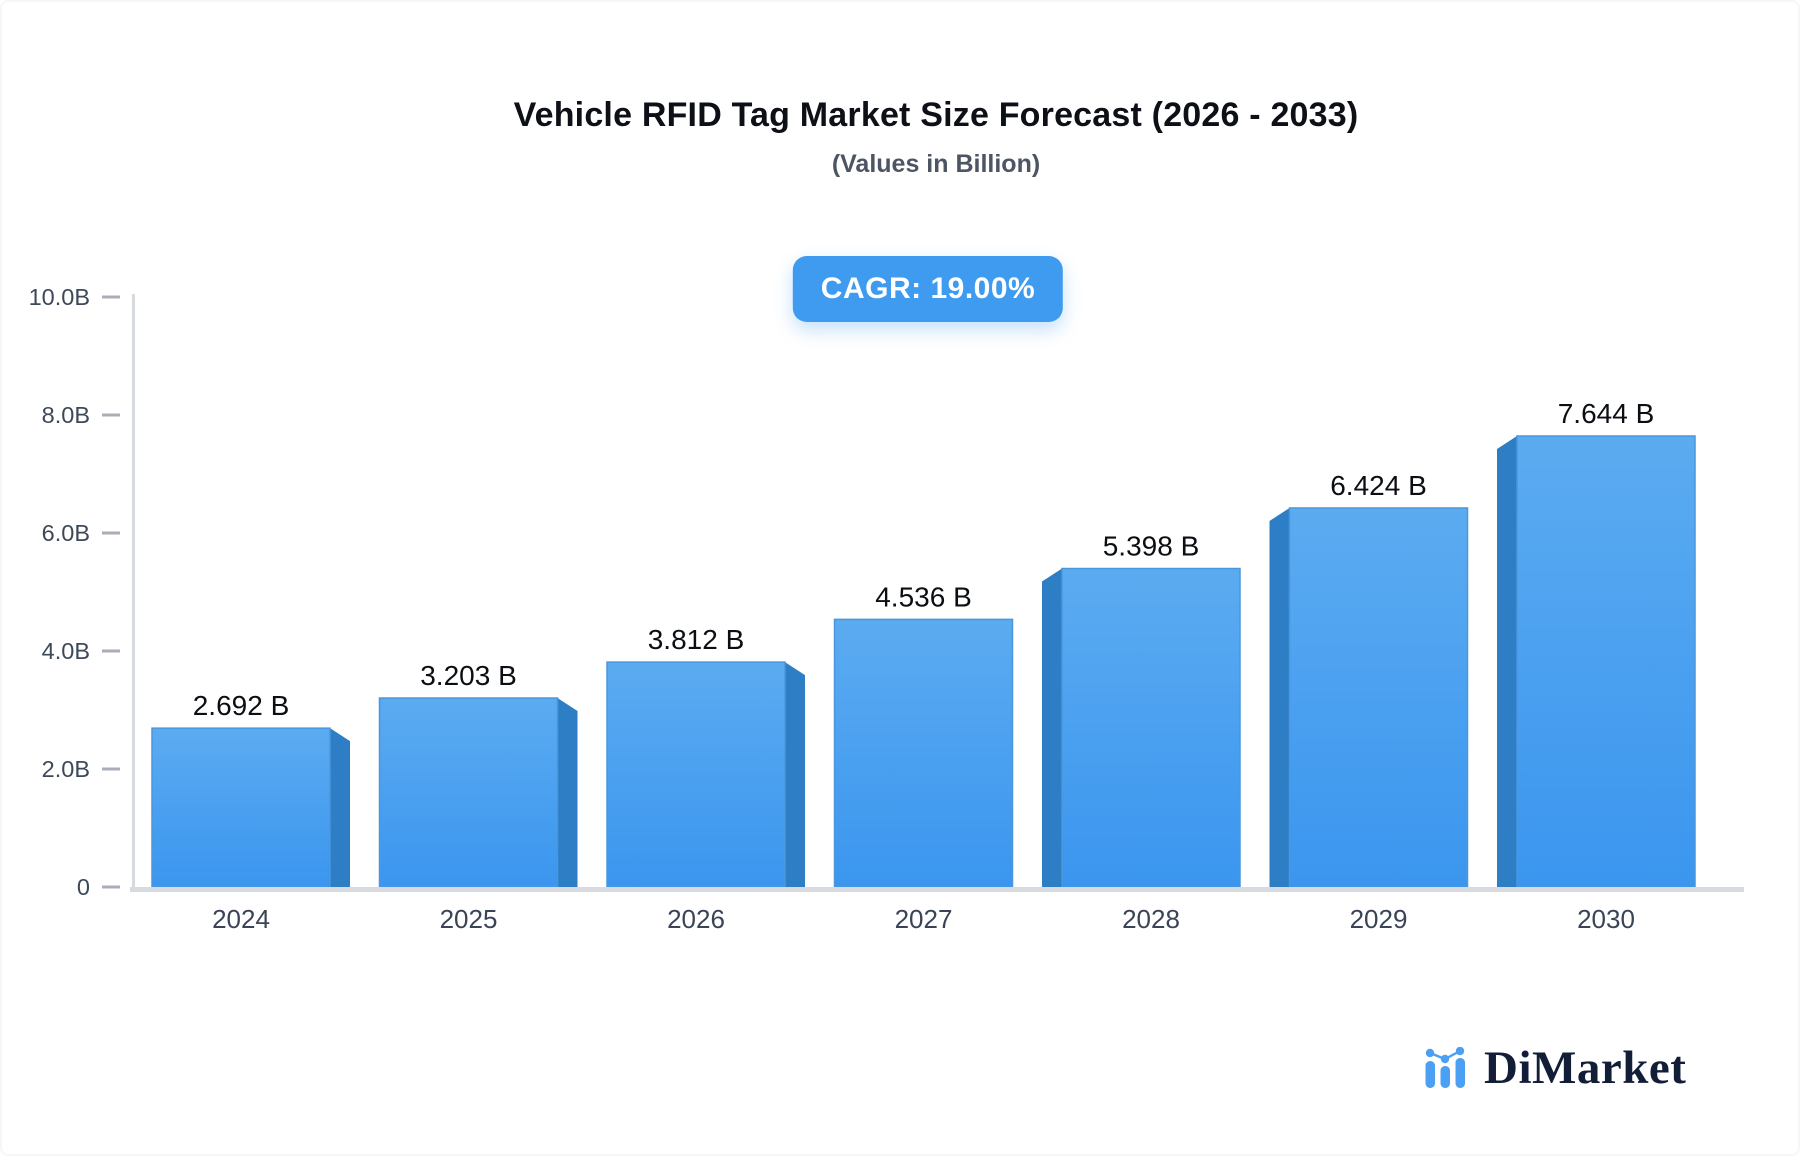 Image resolution: width=1800 pixels, height=1156 pixels. Describe the element at coordinates (936, 164) in the screenshot. I see `chart-subtitle: (Values in Billion)` at that location.